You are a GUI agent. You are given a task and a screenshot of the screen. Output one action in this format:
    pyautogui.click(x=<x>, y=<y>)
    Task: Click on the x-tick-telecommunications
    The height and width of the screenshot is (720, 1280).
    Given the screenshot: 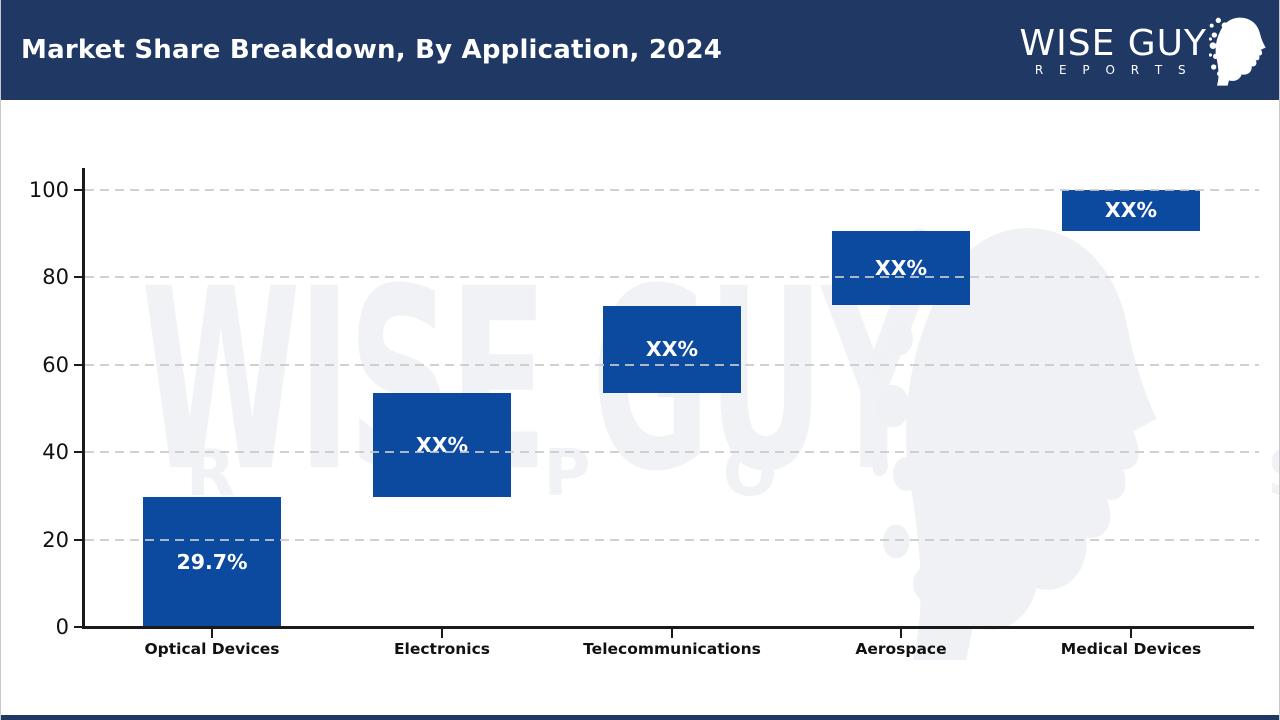 What is the action you would take?
    pyautogui.click(x=672, y=633)
    